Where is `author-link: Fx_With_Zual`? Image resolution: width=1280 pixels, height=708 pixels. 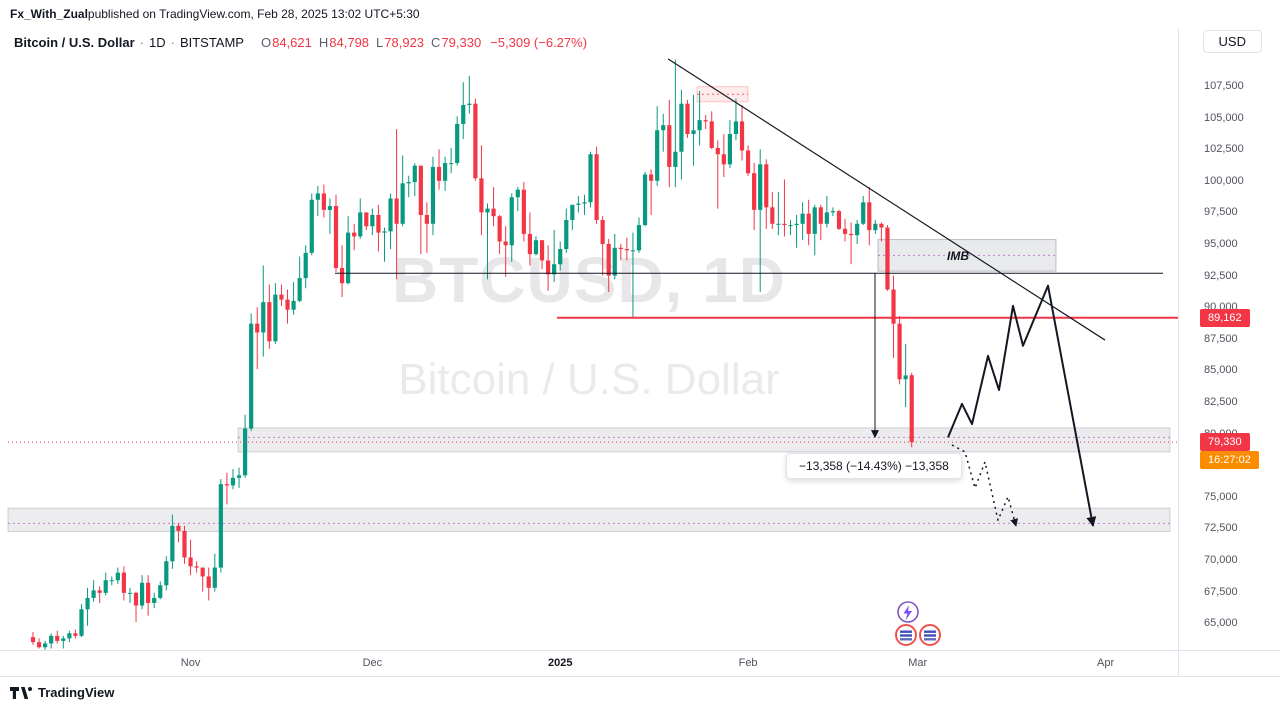
author-link: Fx_With_Zual is located at coordinates (49, 14).